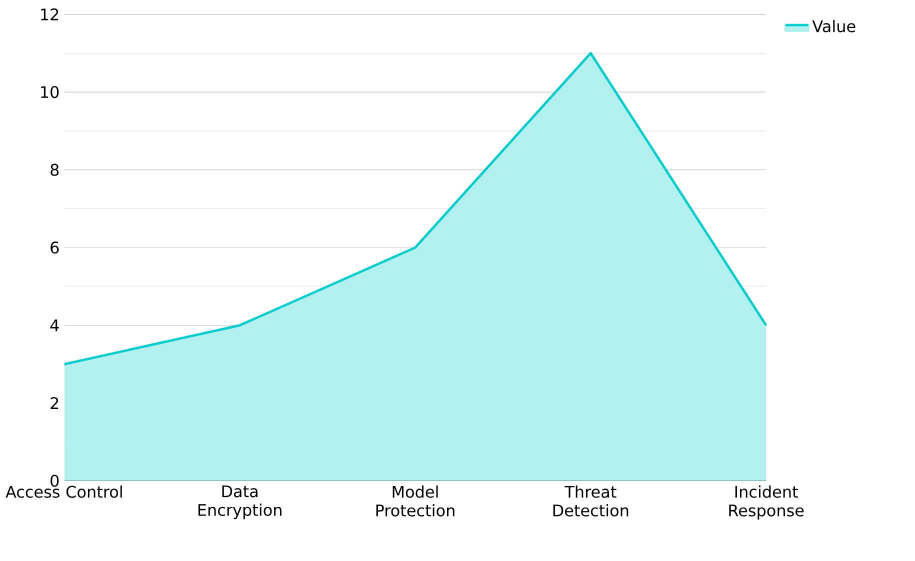 The height and width of the screenshot is (561, 915). I want to click on y-tick-label: 8, so click(54, 170).